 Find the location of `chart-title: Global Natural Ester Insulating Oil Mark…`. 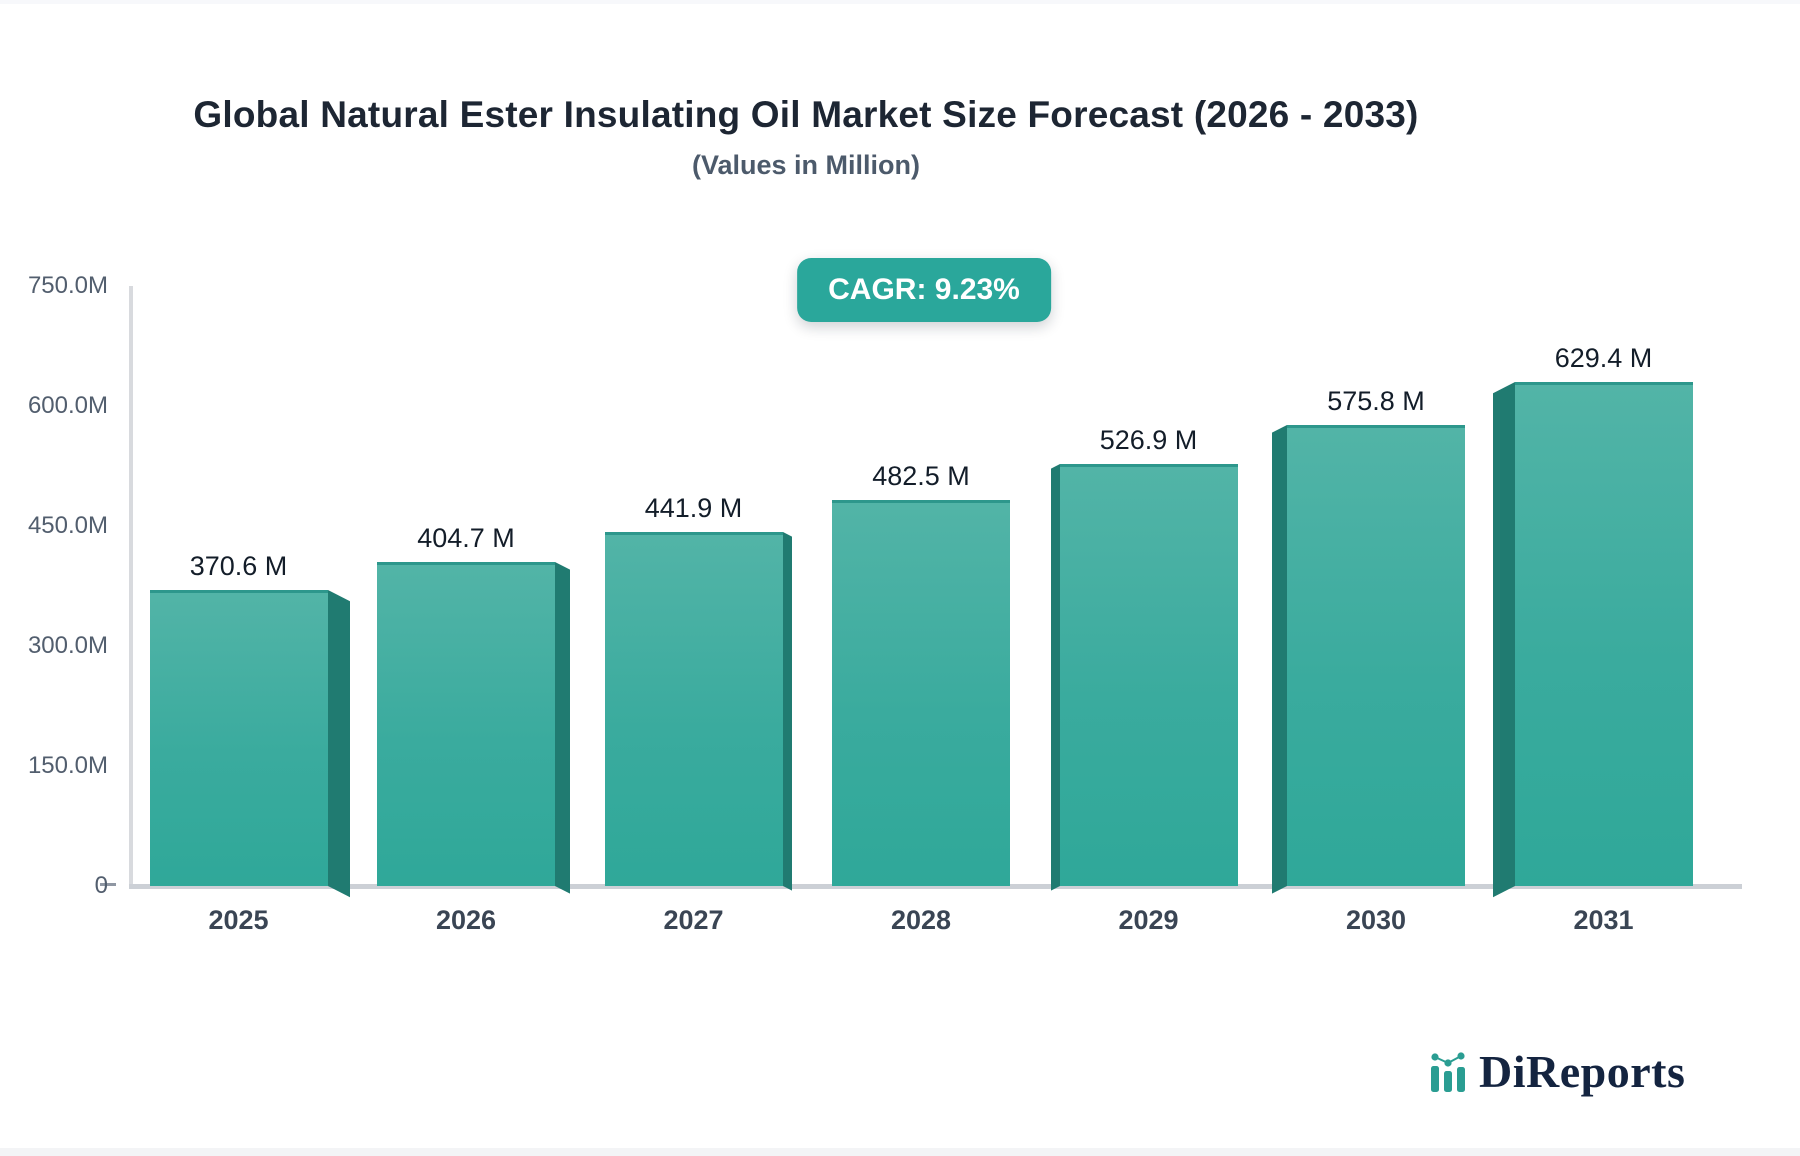

chart-title: Global Natural Ester Insulating Oil Mark… is located at coordinates (806, 114).